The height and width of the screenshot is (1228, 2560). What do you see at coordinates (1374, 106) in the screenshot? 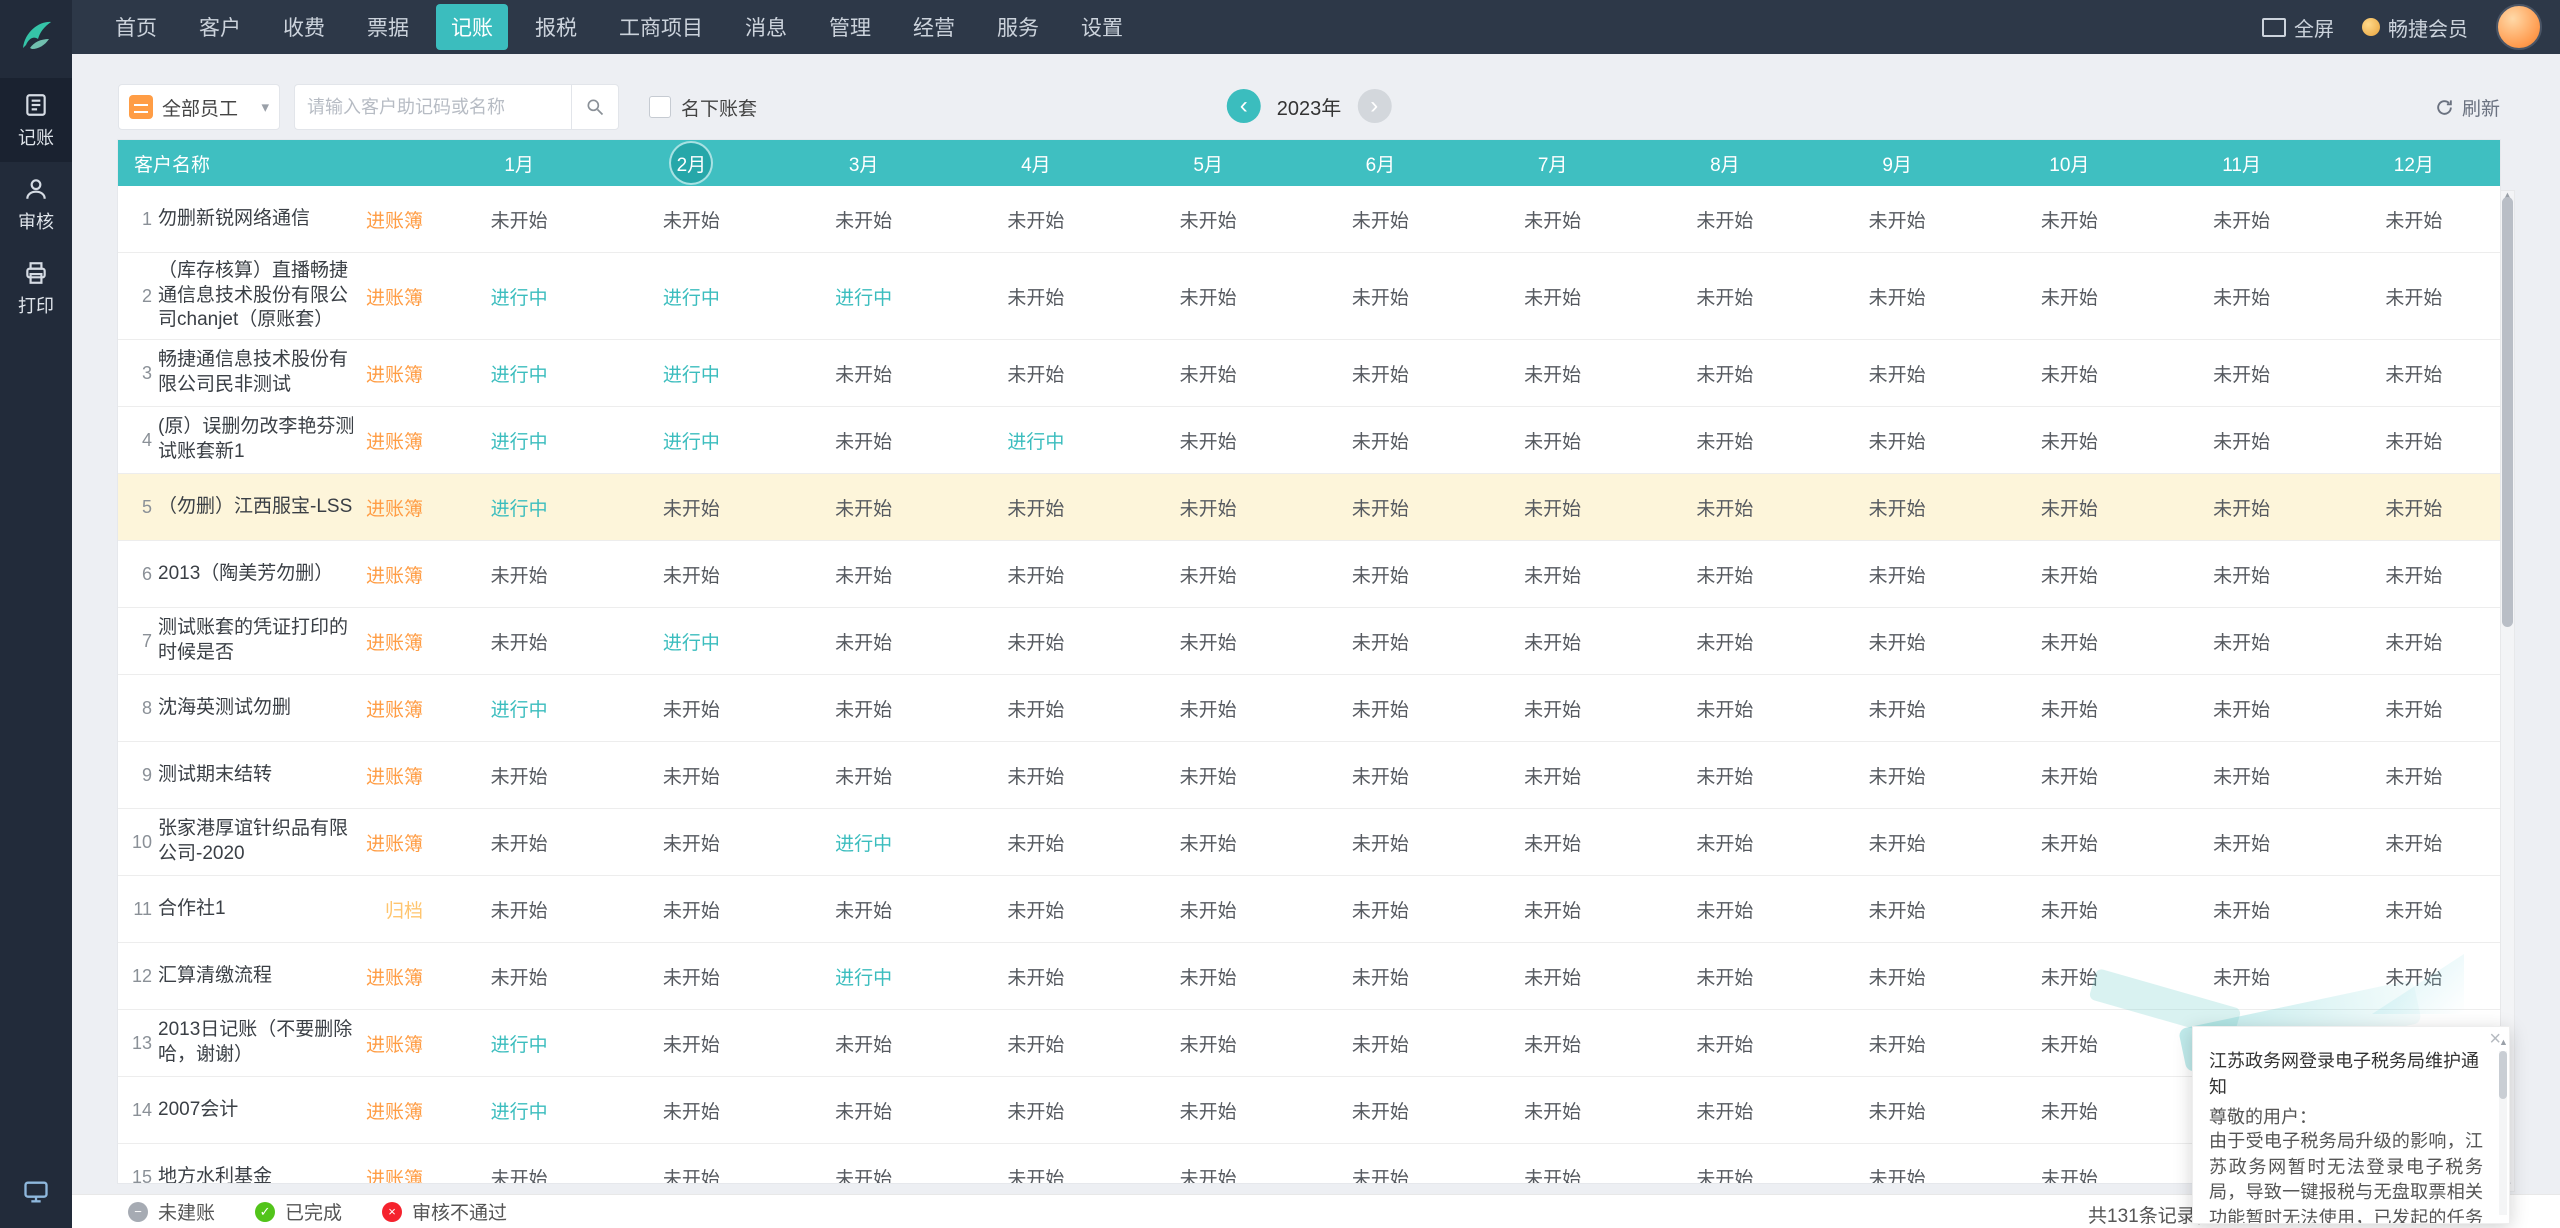
I see `next-year-button: ›` at bounding box center [1374, 106].